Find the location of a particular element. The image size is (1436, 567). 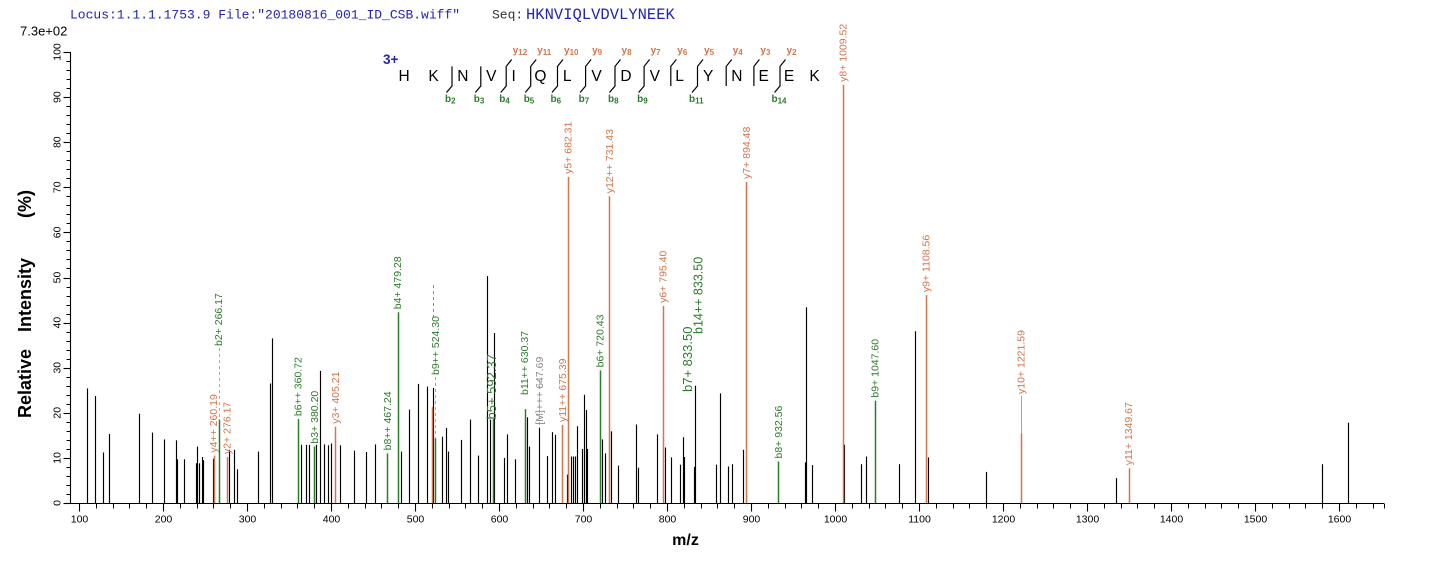

svg-text: 60 is located at coordinates (58, 232).